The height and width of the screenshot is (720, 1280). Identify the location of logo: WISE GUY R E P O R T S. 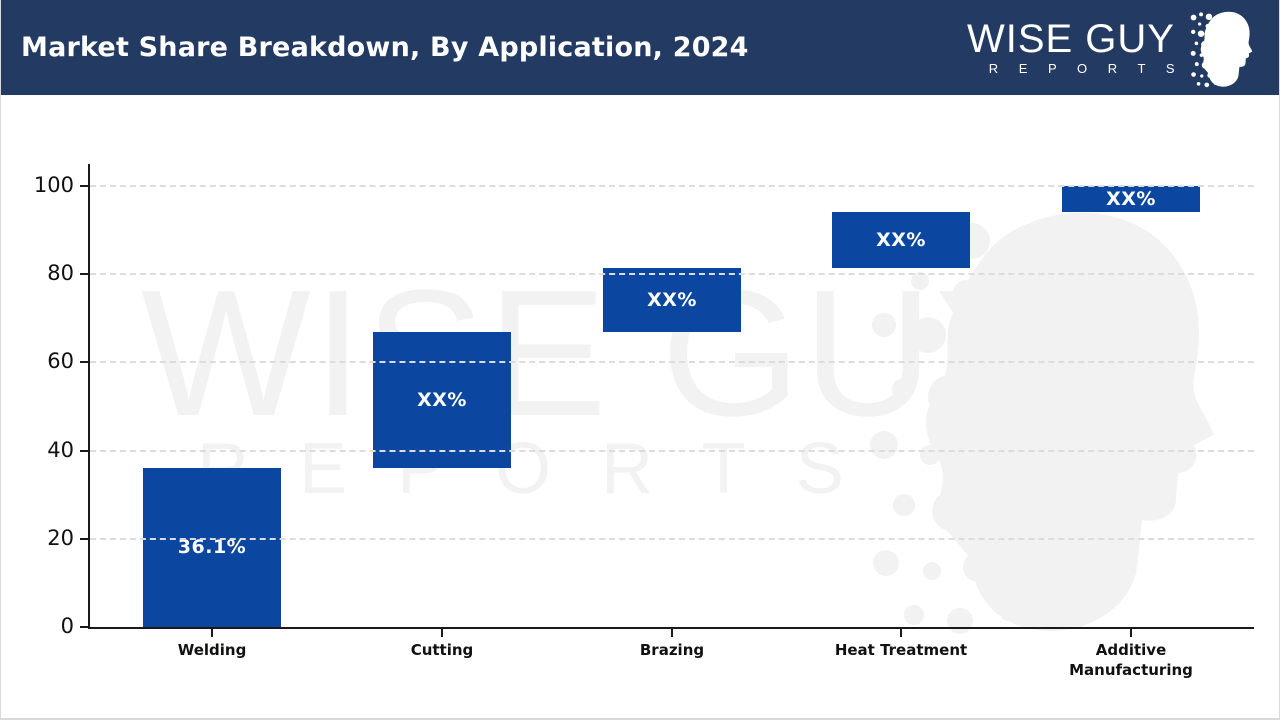
(1123, 48).